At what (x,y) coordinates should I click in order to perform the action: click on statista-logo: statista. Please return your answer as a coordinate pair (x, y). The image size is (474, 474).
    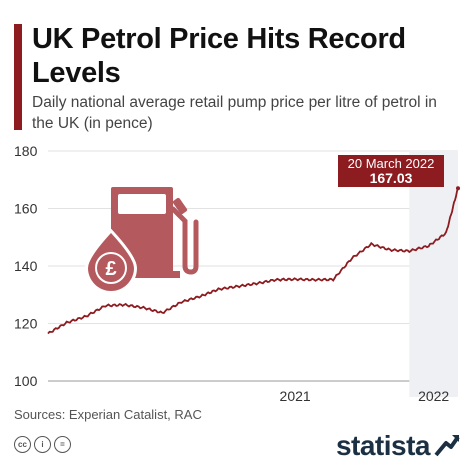
    Looking at the image, I should click on (398, 446).